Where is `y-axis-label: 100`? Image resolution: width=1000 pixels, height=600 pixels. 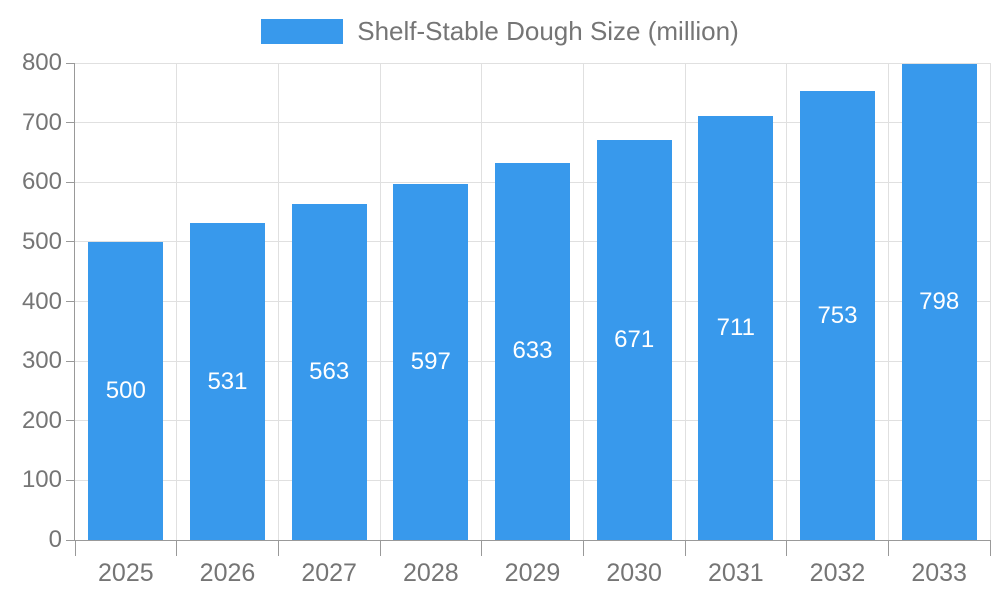
y-axis-label: 100 is located at coordinates (41, 480).